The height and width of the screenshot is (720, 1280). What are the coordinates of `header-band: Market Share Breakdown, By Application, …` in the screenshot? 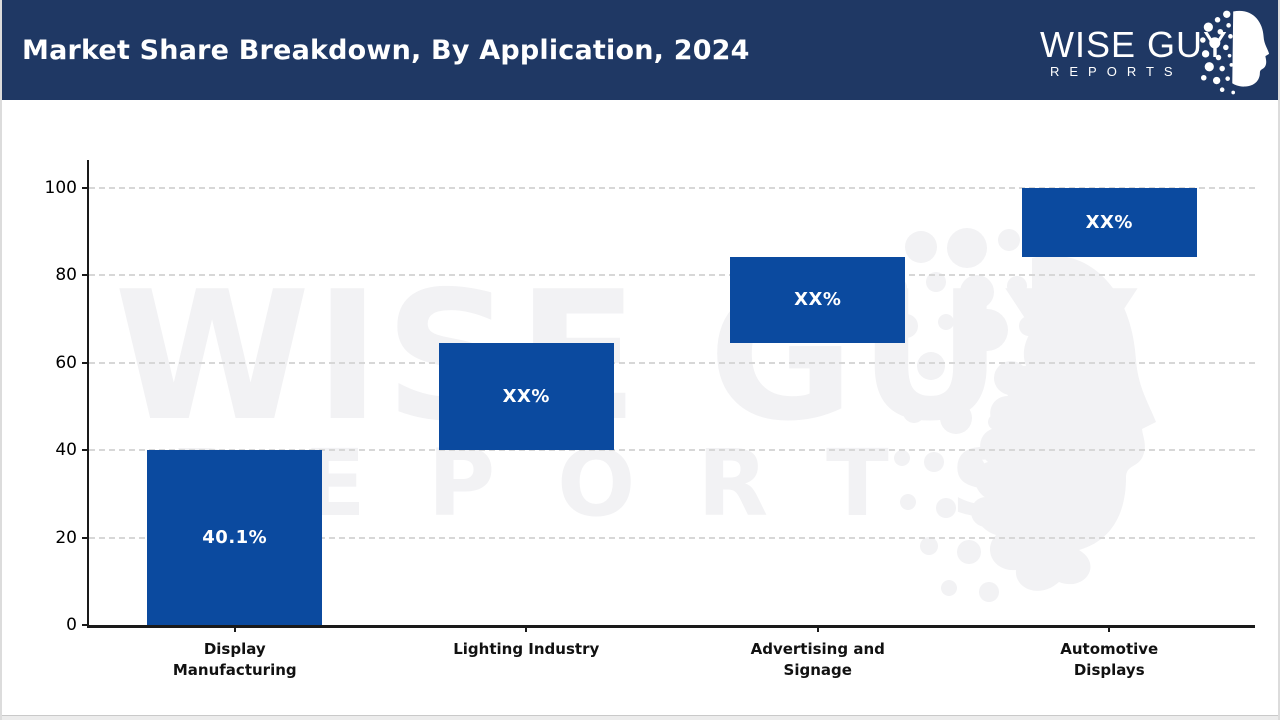 It's located at (640, 50).